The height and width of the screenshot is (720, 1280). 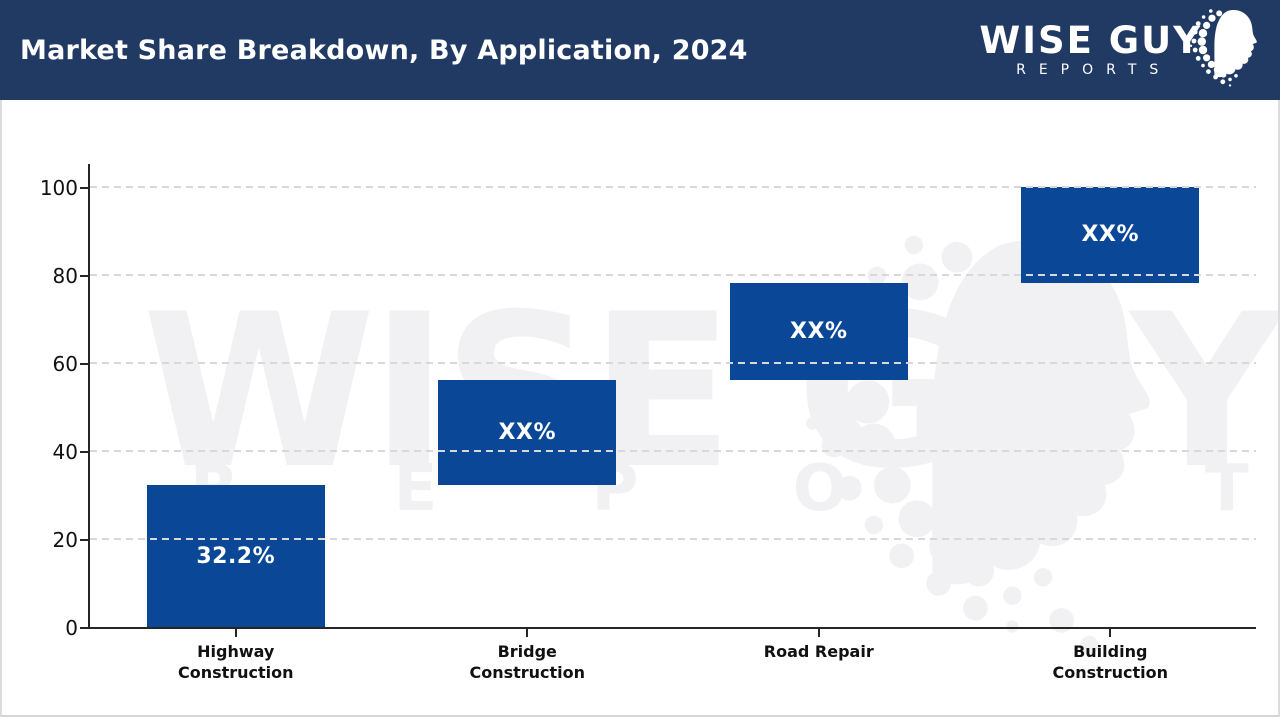 I want to click on watermark-subtitle: R E P O R T S, so click(x=734, y=489).